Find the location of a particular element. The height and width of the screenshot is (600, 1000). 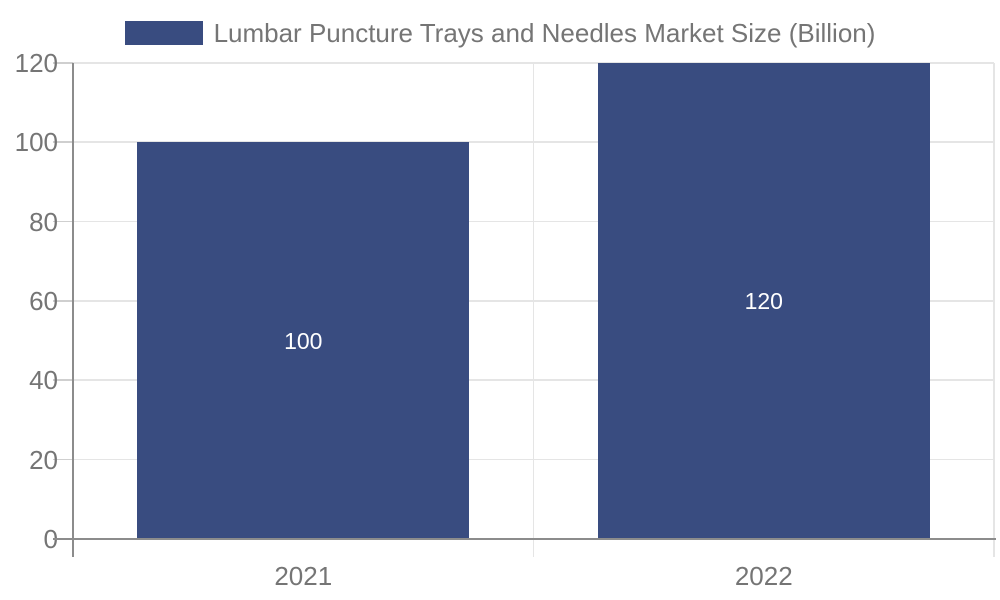

gridline is located at coordinates (533, 63).